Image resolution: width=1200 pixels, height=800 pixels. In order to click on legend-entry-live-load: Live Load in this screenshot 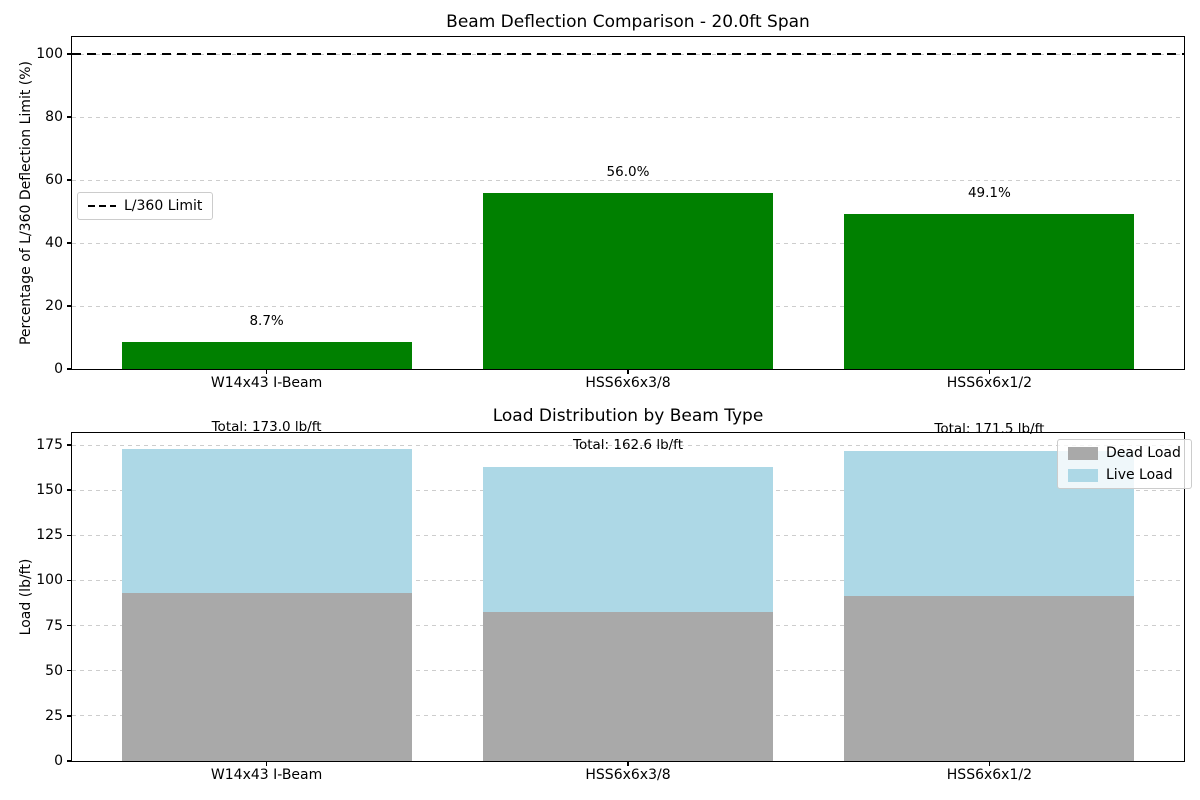, I will do `click(1124, 475)`.